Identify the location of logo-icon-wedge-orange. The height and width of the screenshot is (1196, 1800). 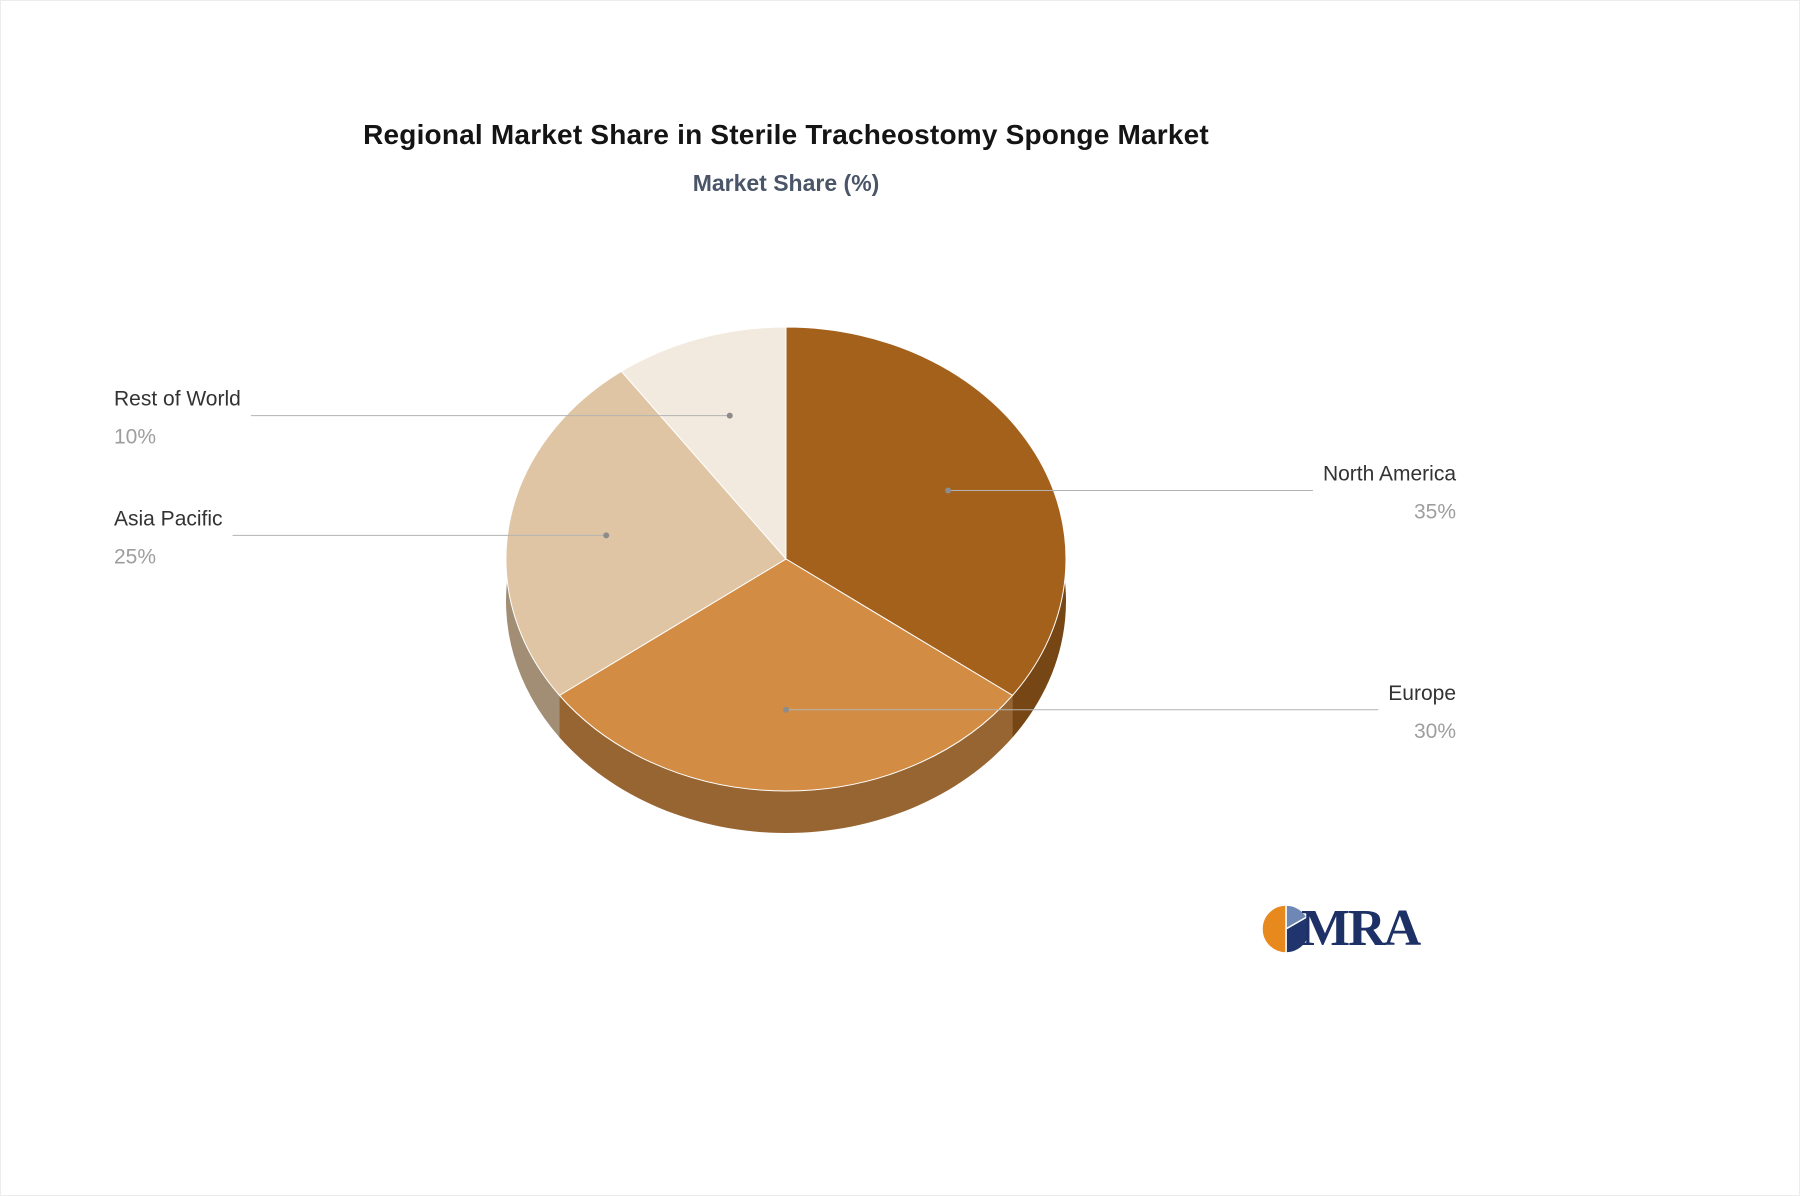
(1274, 928).